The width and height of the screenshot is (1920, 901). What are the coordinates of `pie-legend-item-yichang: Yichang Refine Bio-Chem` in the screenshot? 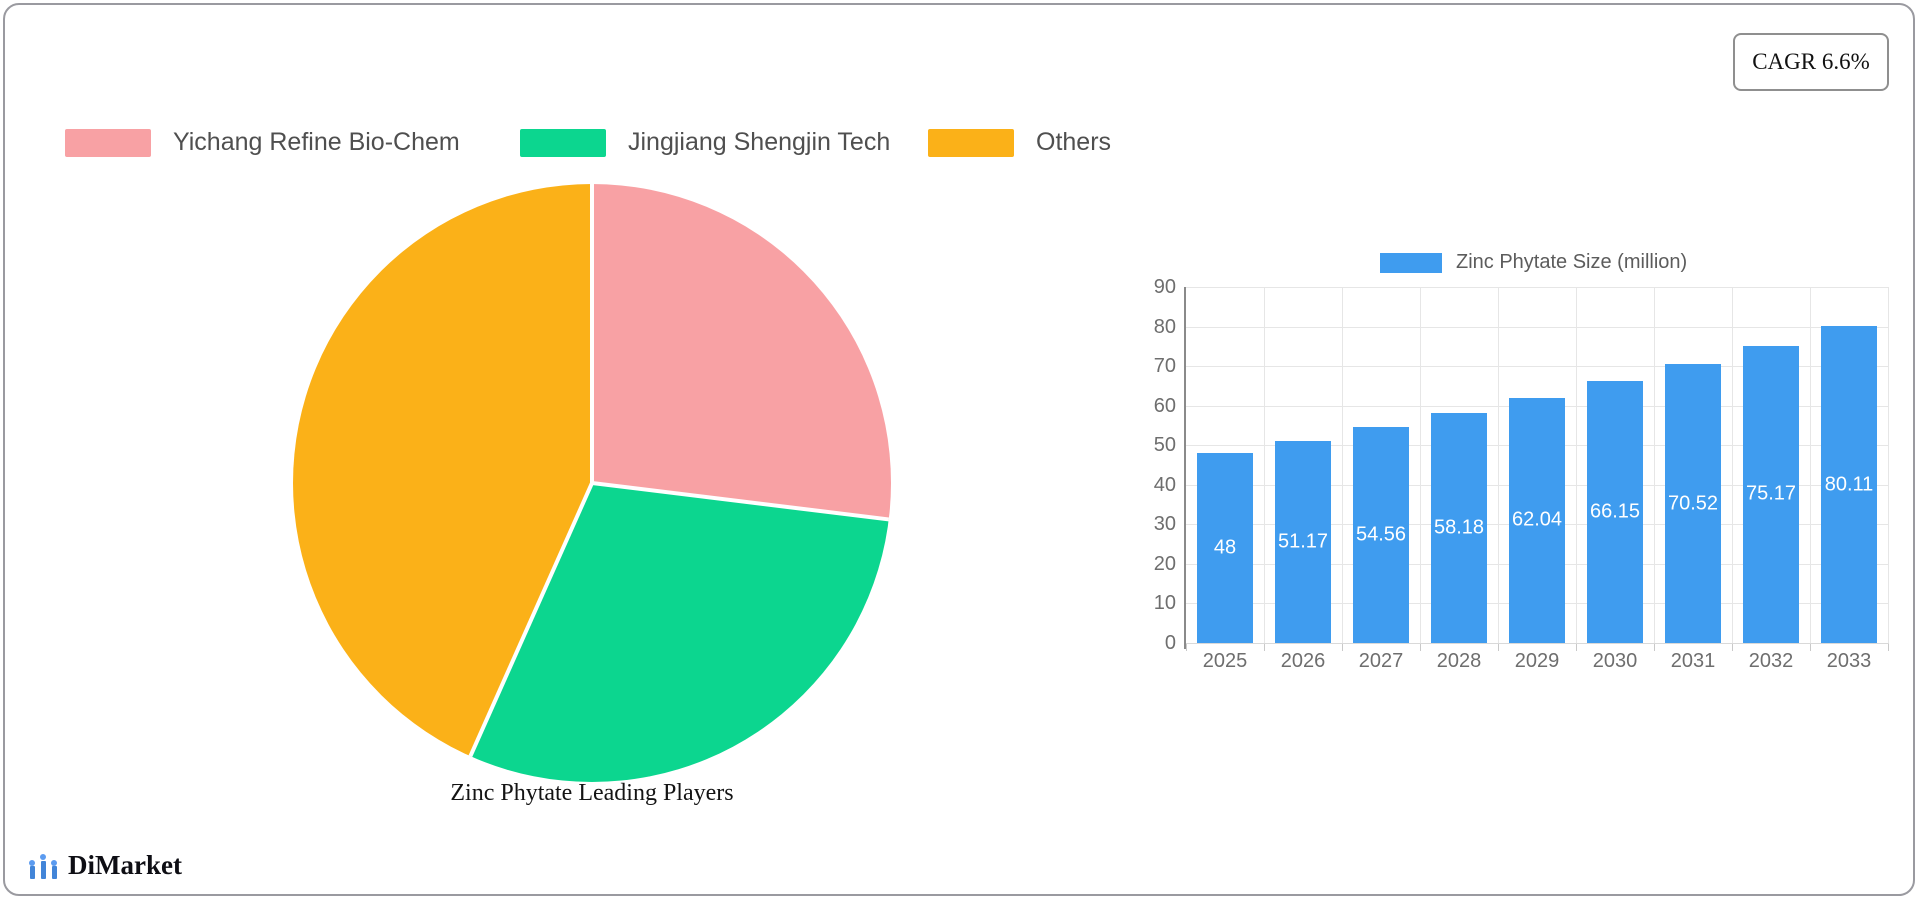 It's located at (262, 142).